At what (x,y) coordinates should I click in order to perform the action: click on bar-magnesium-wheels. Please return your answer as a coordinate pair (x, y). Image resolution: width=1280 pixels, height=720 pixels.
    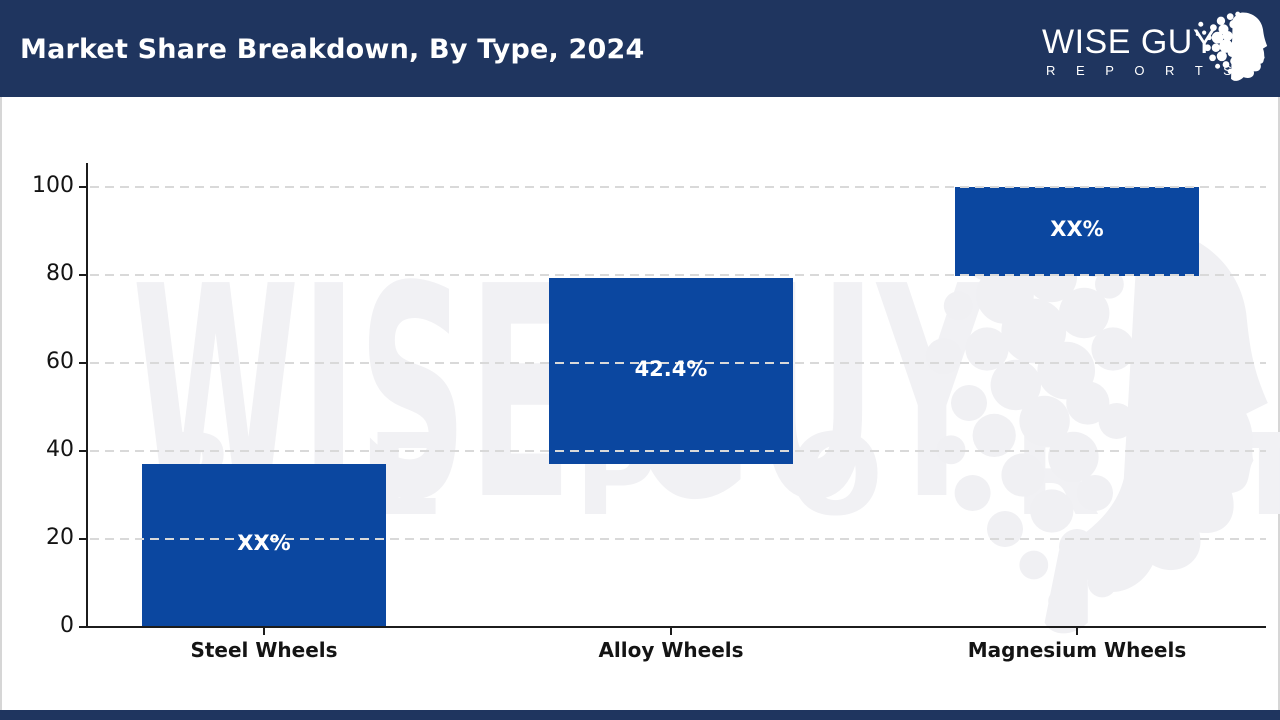
    Looking at the image, I should click on (1077, 231).